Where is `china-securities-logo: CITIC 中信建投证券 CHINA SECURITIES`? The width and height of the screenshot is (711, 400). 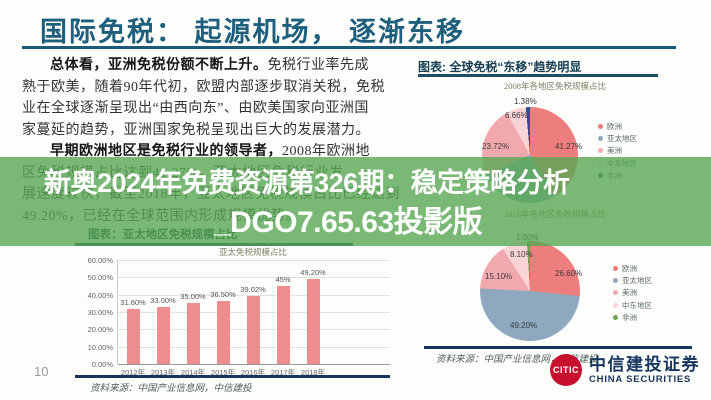
china-securities-logo: CITIC 中信建投证券 CHINA SECURITIES is located at coordinates (625, 370).